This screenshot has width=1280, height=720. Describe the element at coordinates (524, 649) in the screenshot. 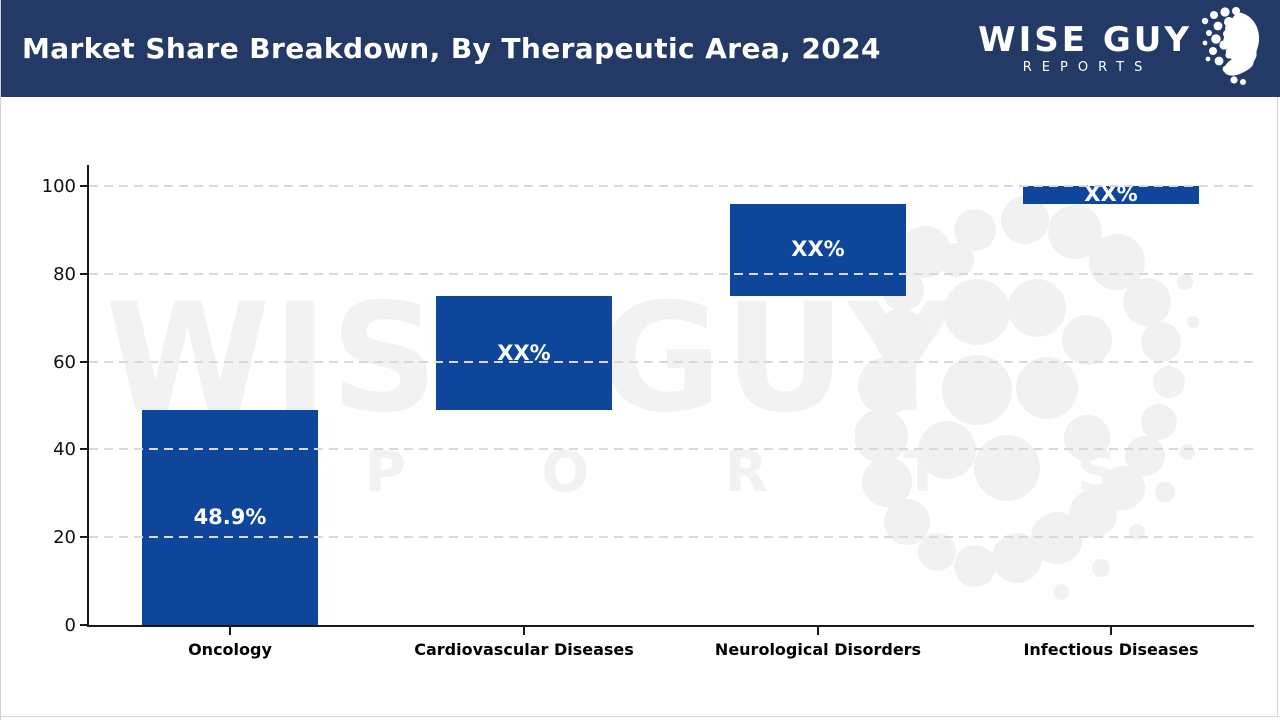

I see `x-category-label-2: Cardiovascular Diseases` at that location.